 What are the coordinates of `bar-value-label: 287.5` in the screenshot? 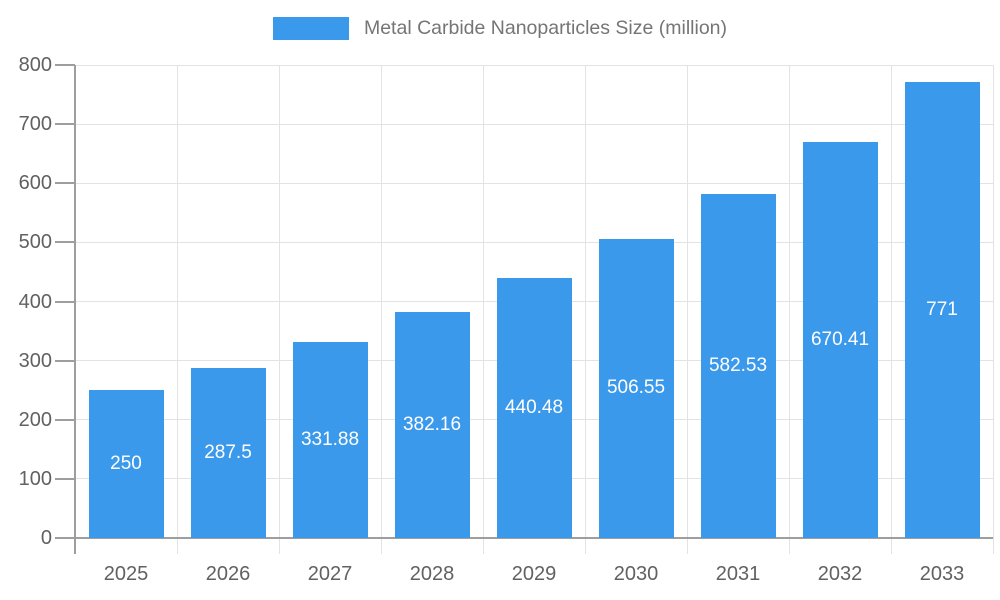 It's located at (228, 452).